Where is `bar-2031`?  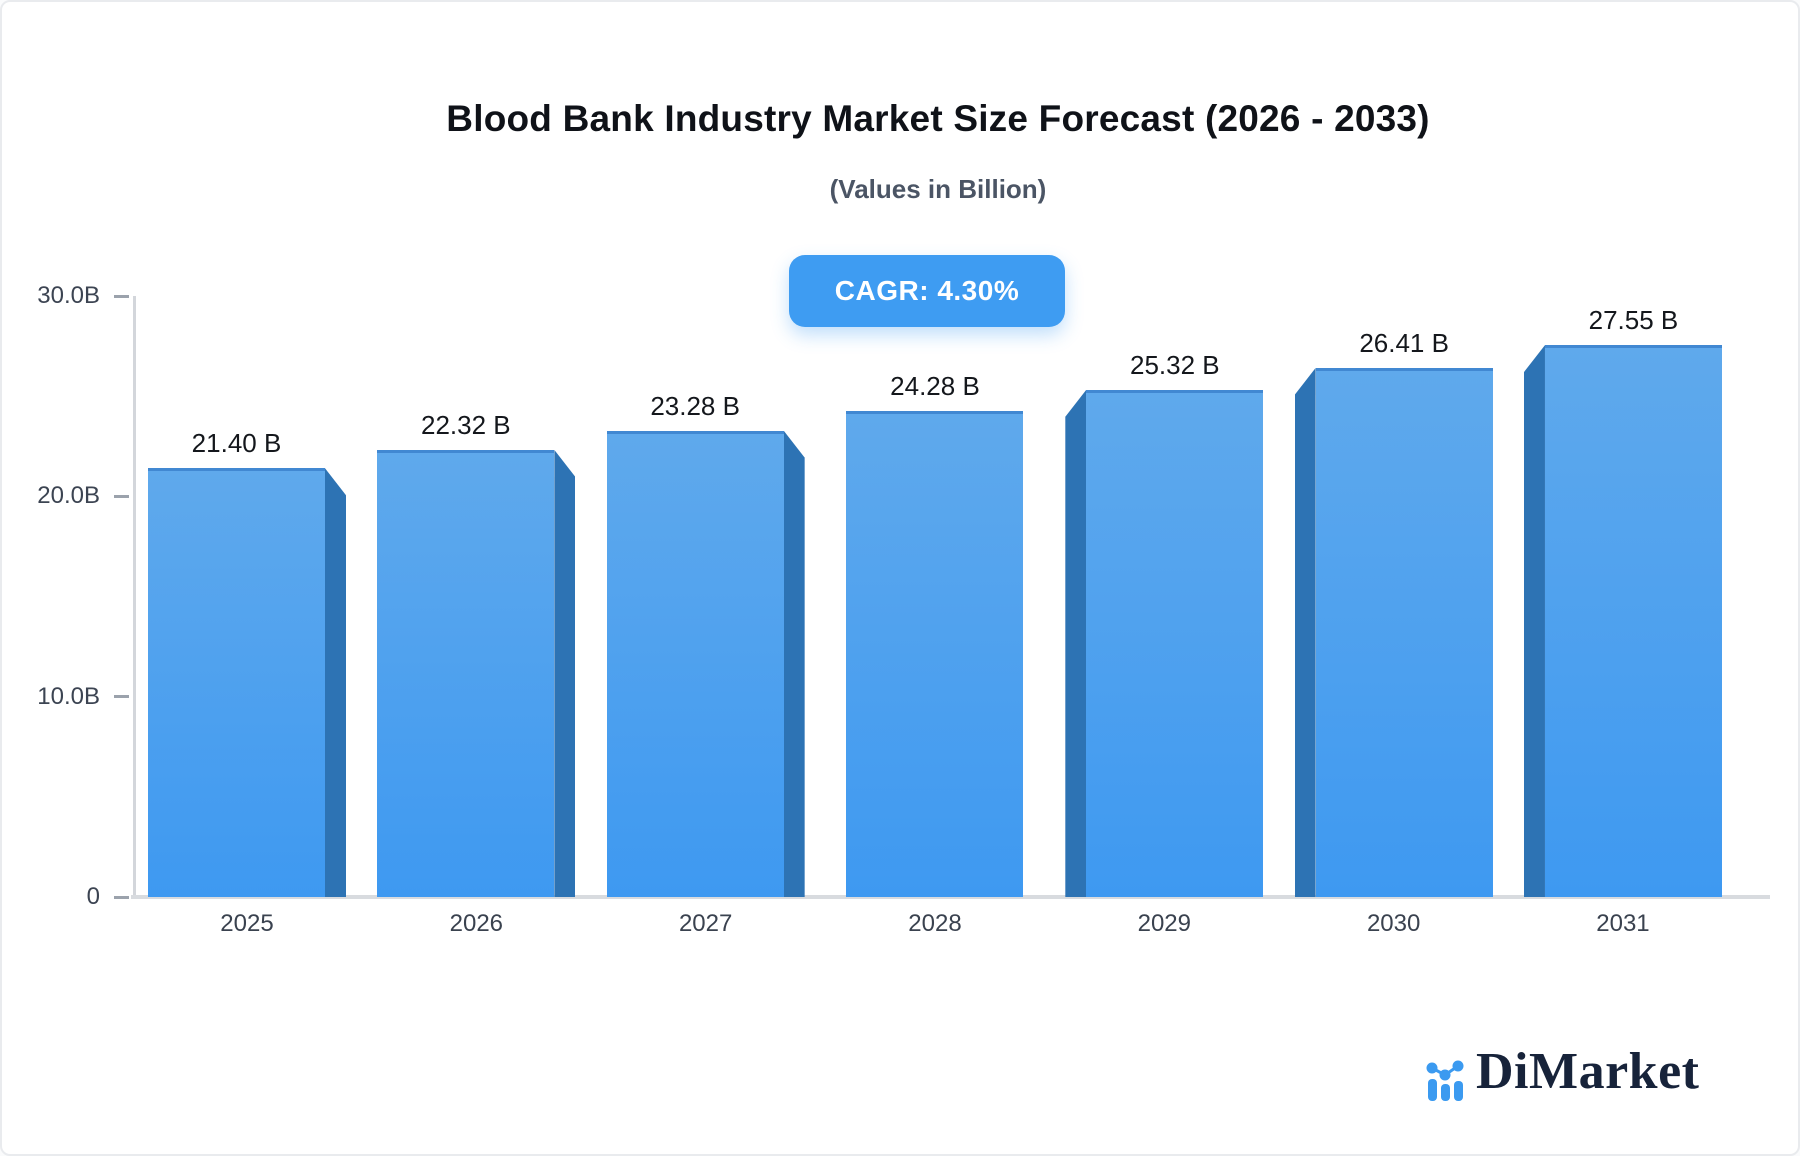
bar-2031 is located at coordinates (1622, 621).